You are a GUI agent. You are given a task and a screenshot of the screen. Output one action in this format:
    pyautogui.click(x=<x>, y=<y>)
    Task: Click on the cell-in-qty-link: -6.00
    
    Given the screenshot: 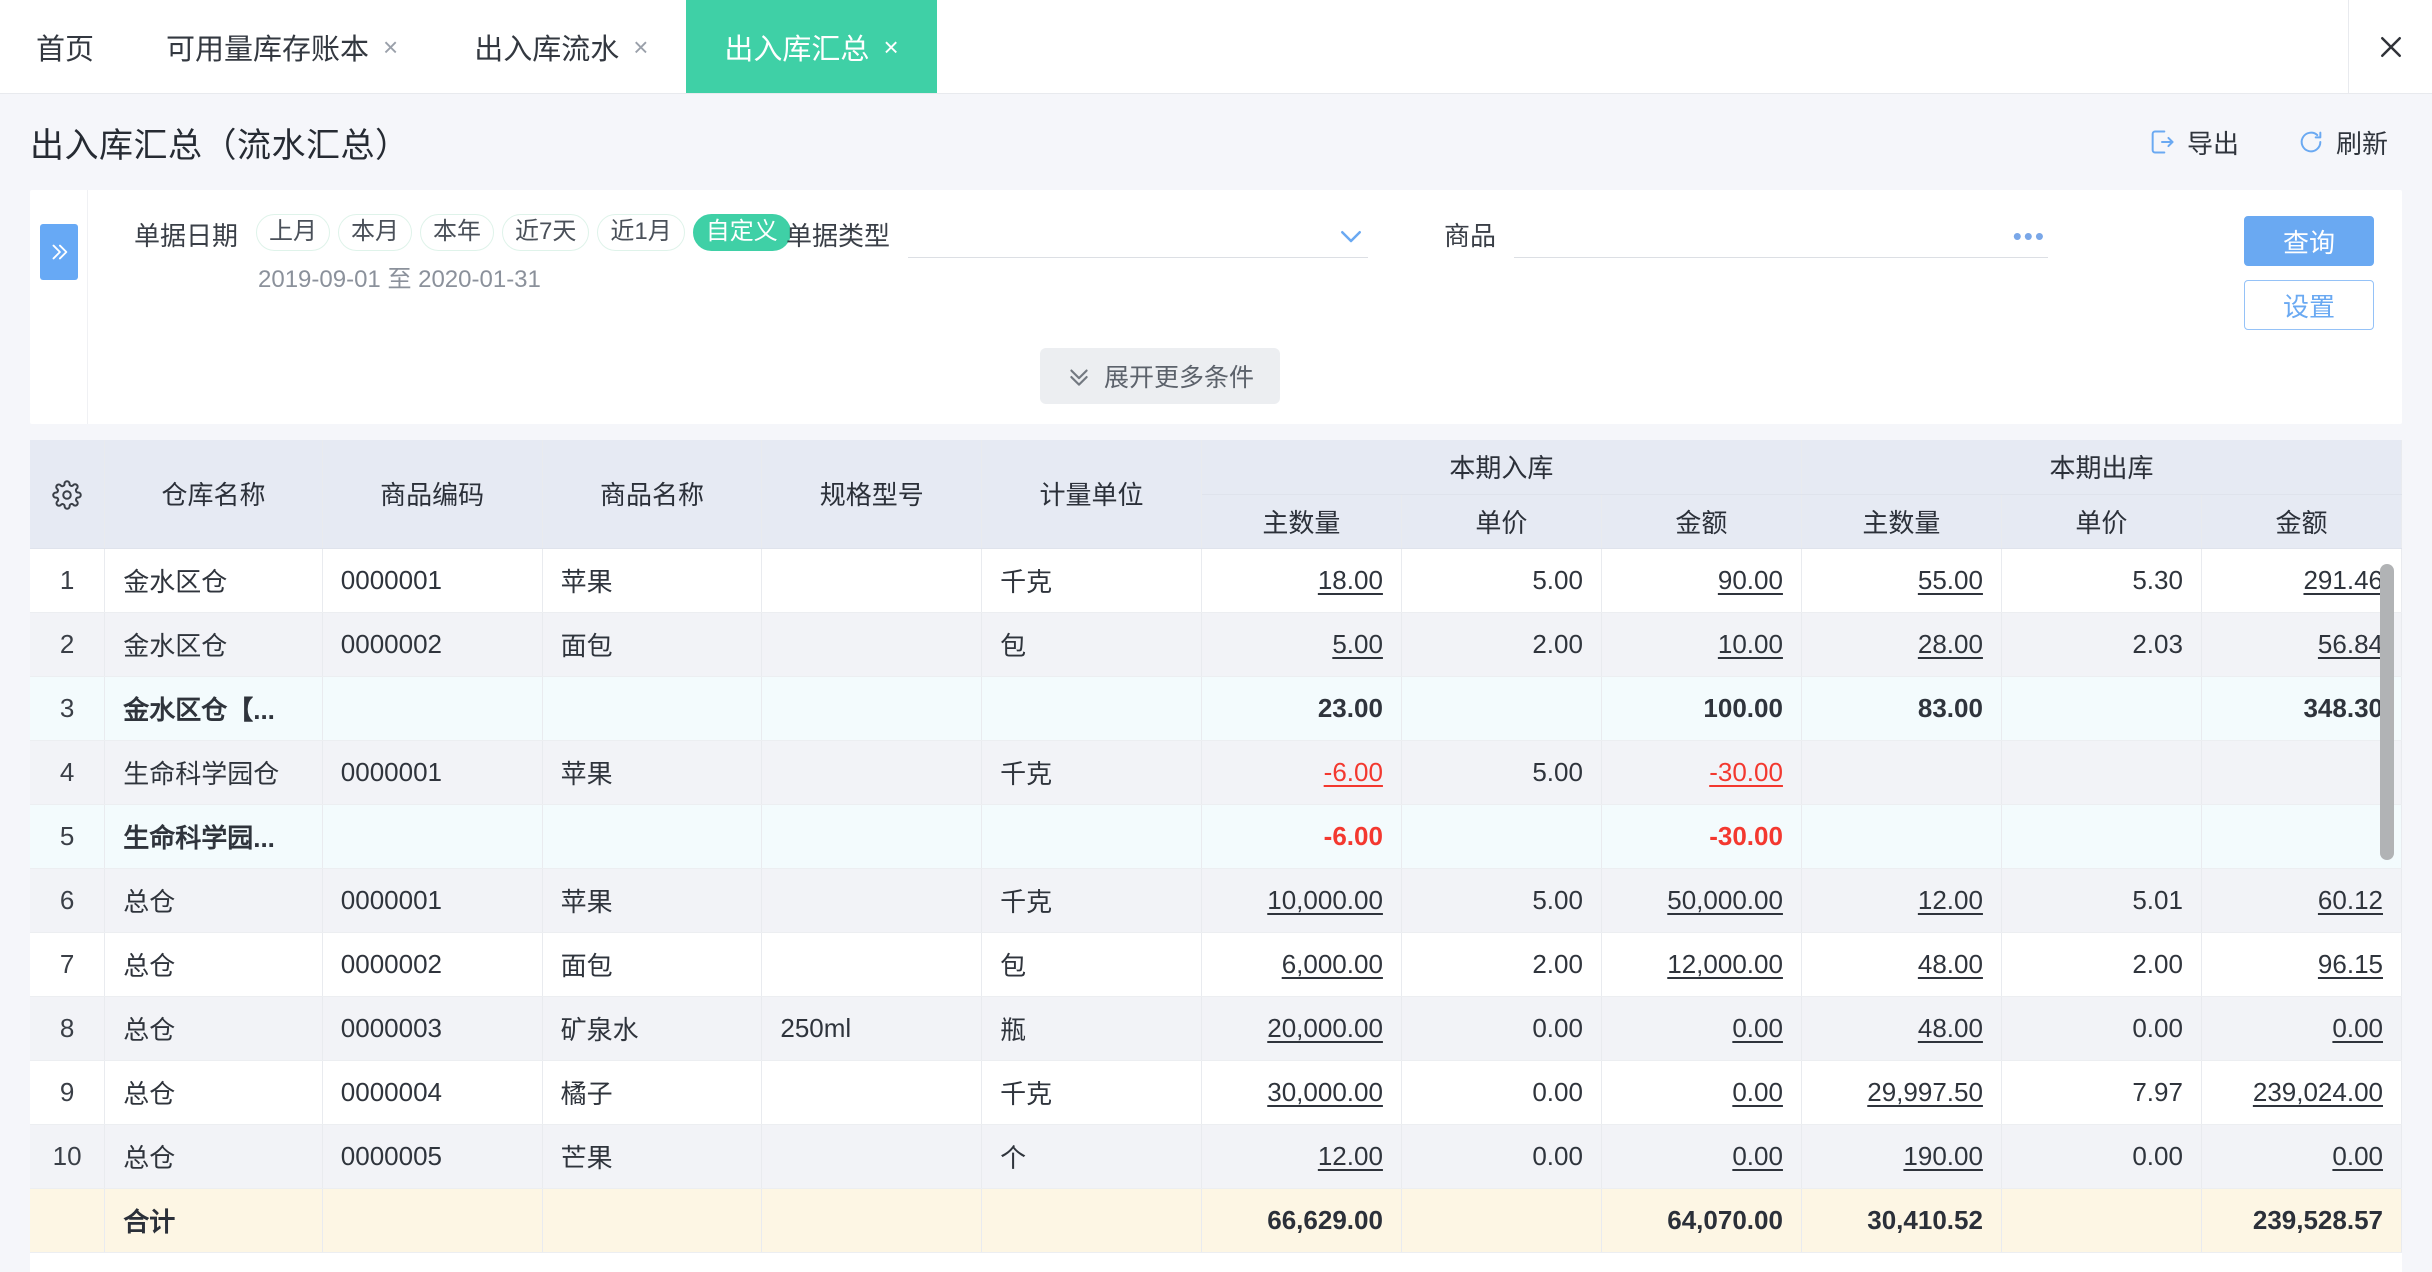 What is the action you would take?
    pyautogui.click(x=1353, y=771)
    